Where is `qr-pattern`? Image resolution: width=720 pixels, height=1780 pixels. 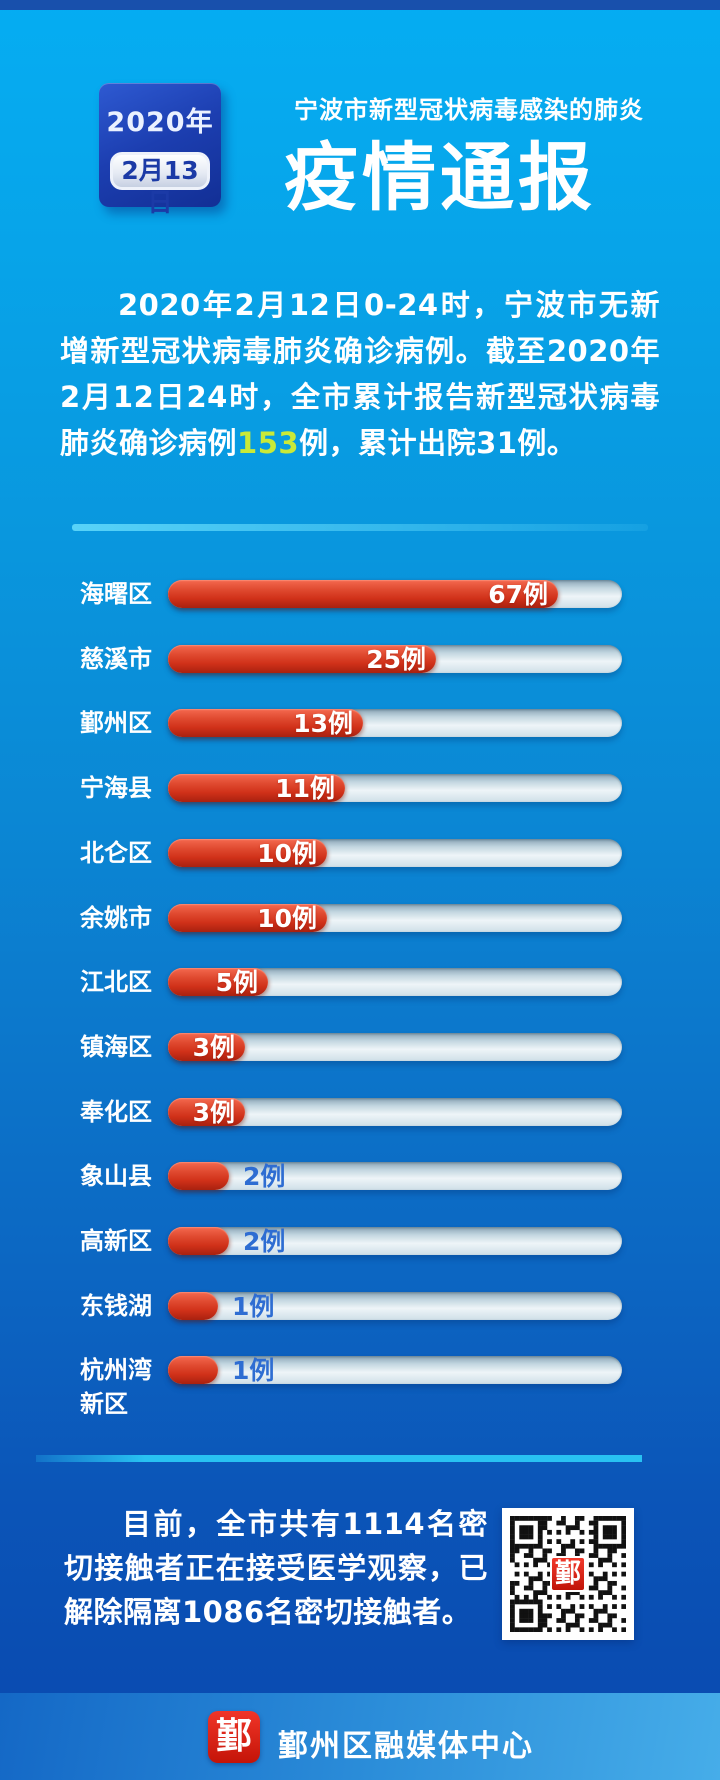
qr-pattern is located at coordinates (568, 1574).